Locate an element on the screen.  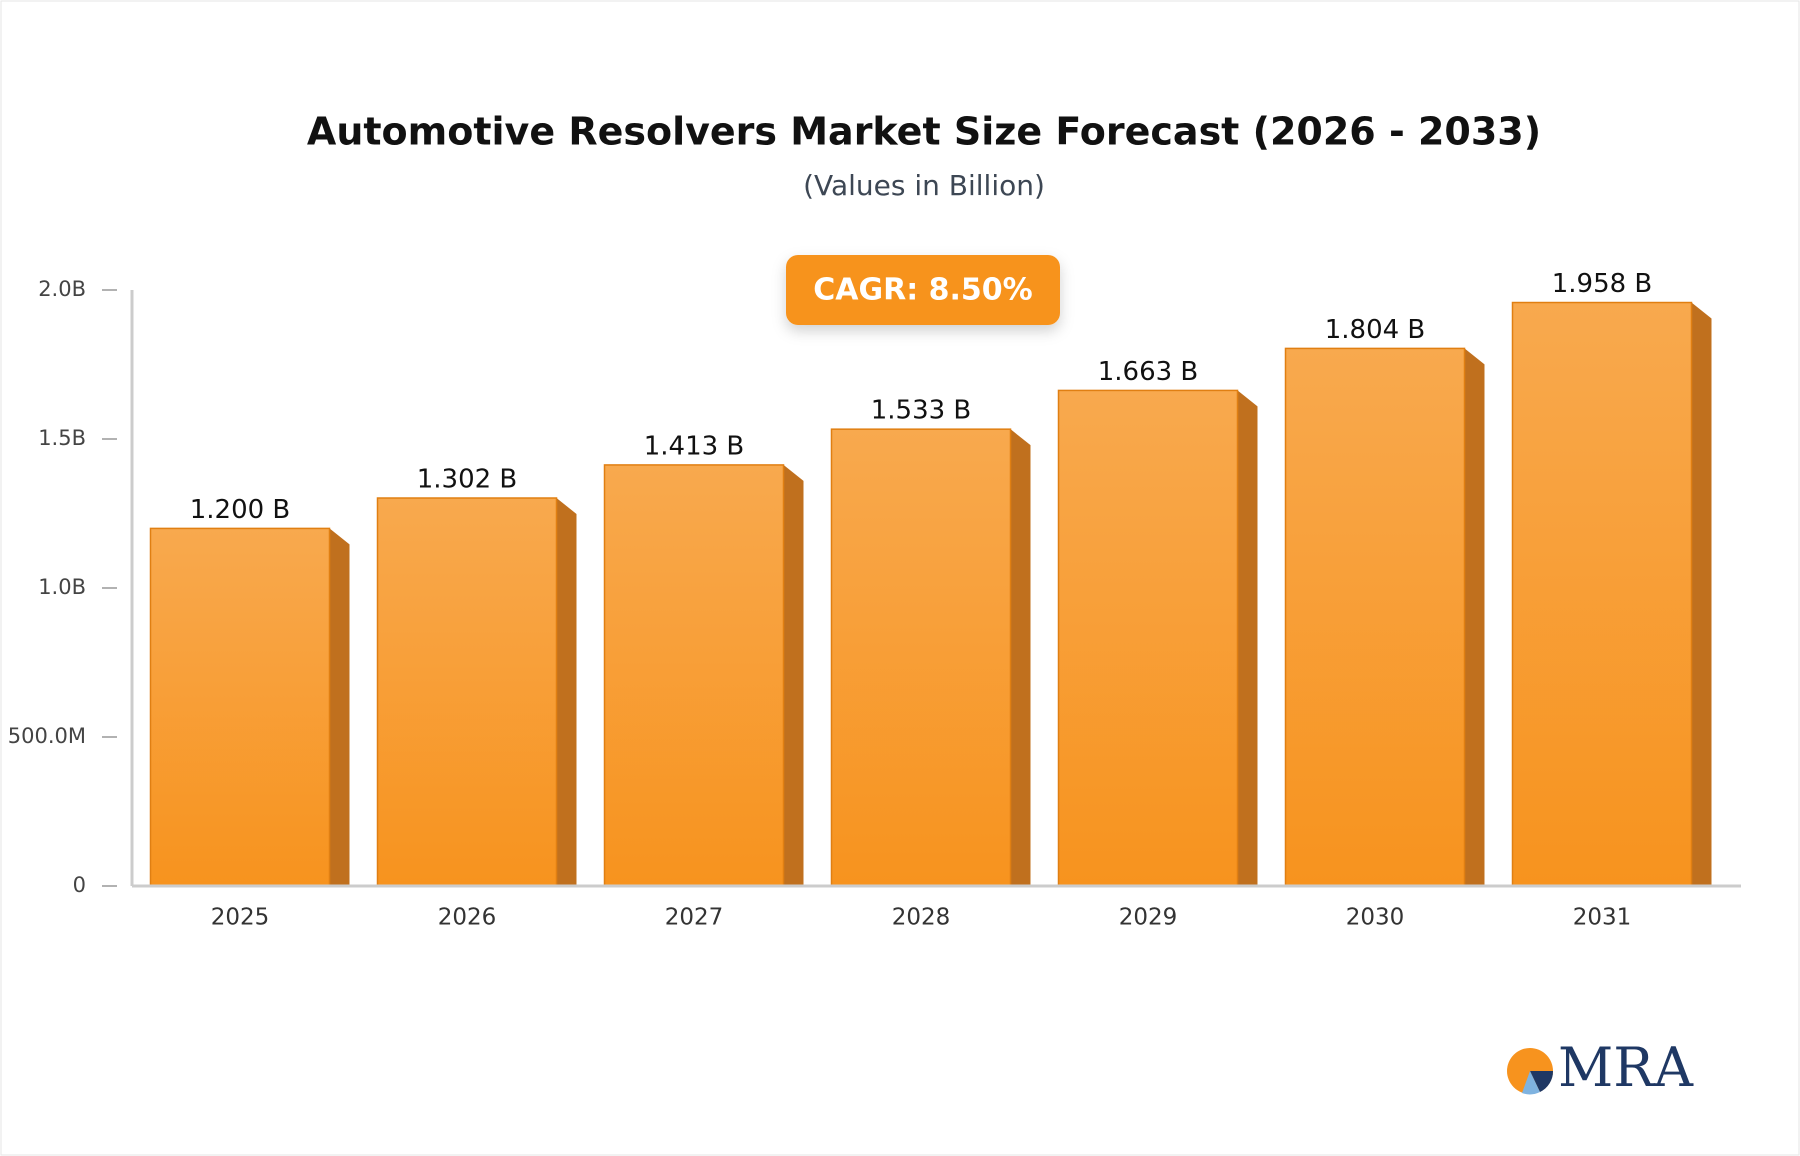
logo: MRA is located at coordinates (1600, 1067).